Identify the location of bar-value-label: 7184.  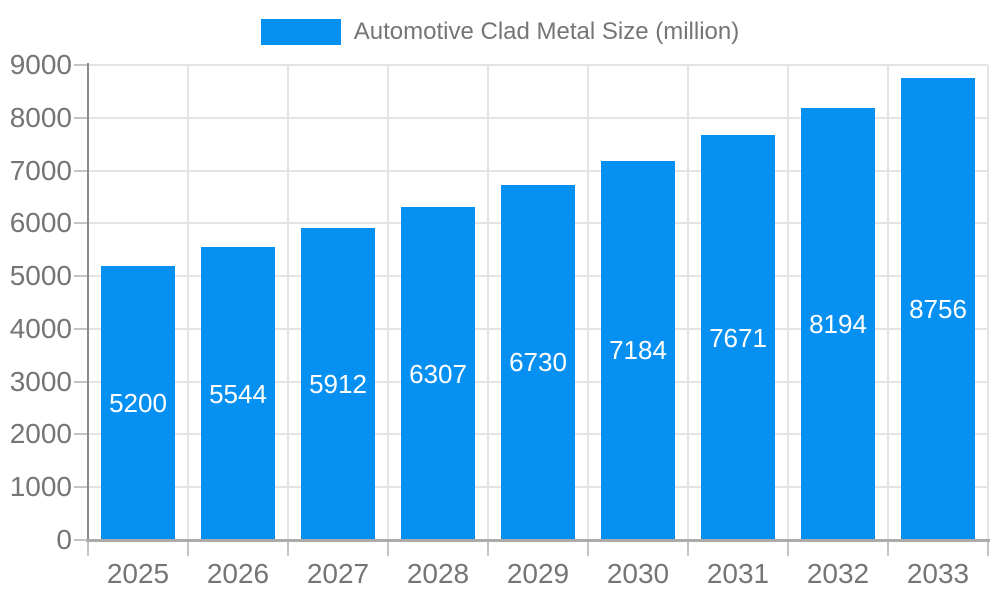
(638, 350).